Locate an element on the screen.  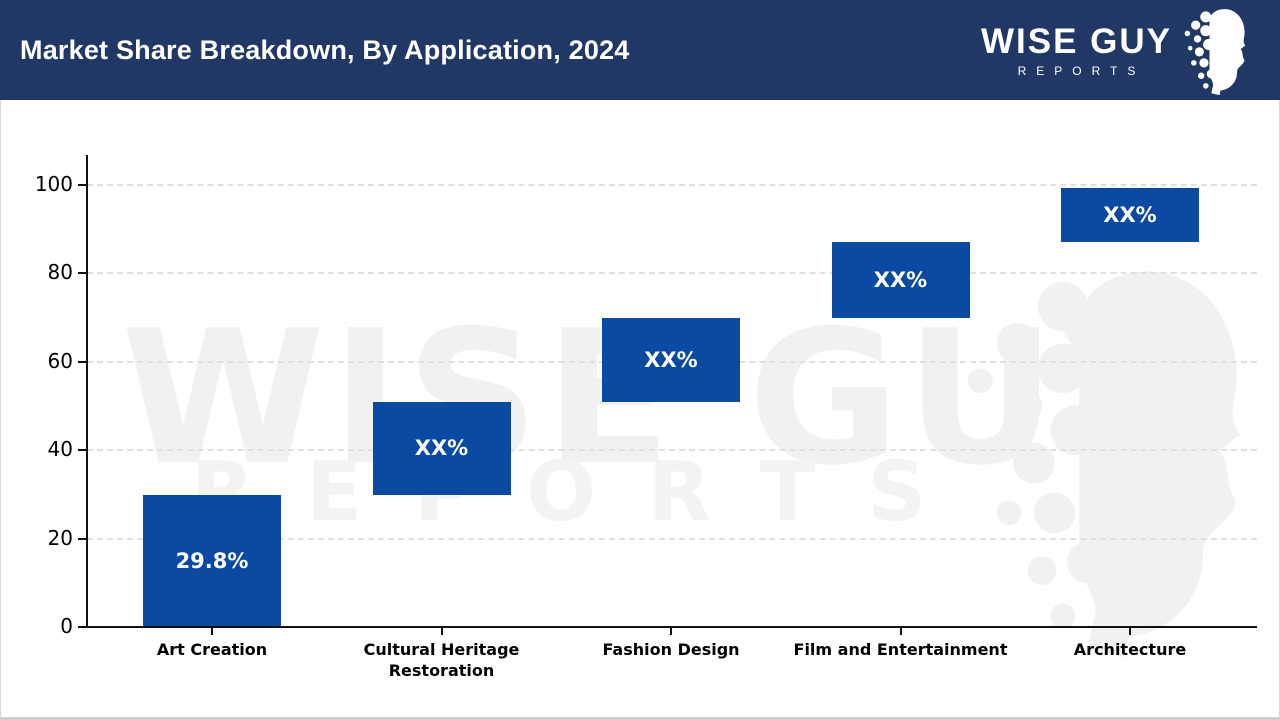
x-category-label: Film and Entertainment is located at coordinates (900, 649).